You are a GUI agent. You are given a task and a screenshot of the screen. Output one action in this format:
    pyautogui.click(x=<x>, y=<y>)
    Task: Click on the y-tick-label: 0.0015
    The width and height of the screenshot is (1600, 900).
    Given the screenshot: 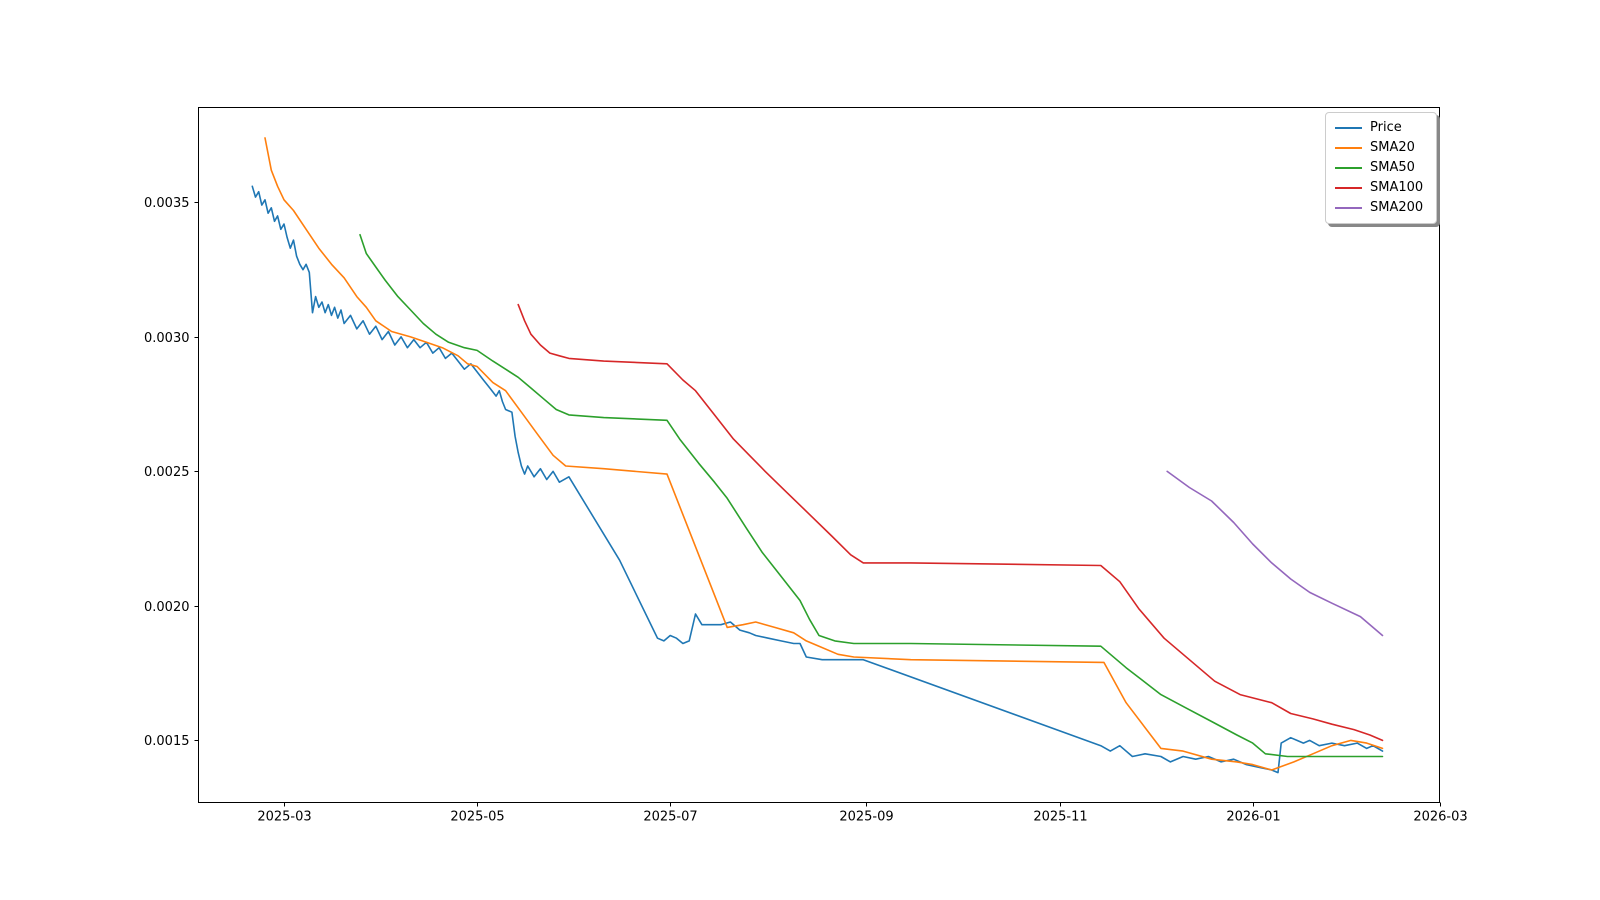 What is the action you would take?
    pyautogui.click(x=167, y=741)
    